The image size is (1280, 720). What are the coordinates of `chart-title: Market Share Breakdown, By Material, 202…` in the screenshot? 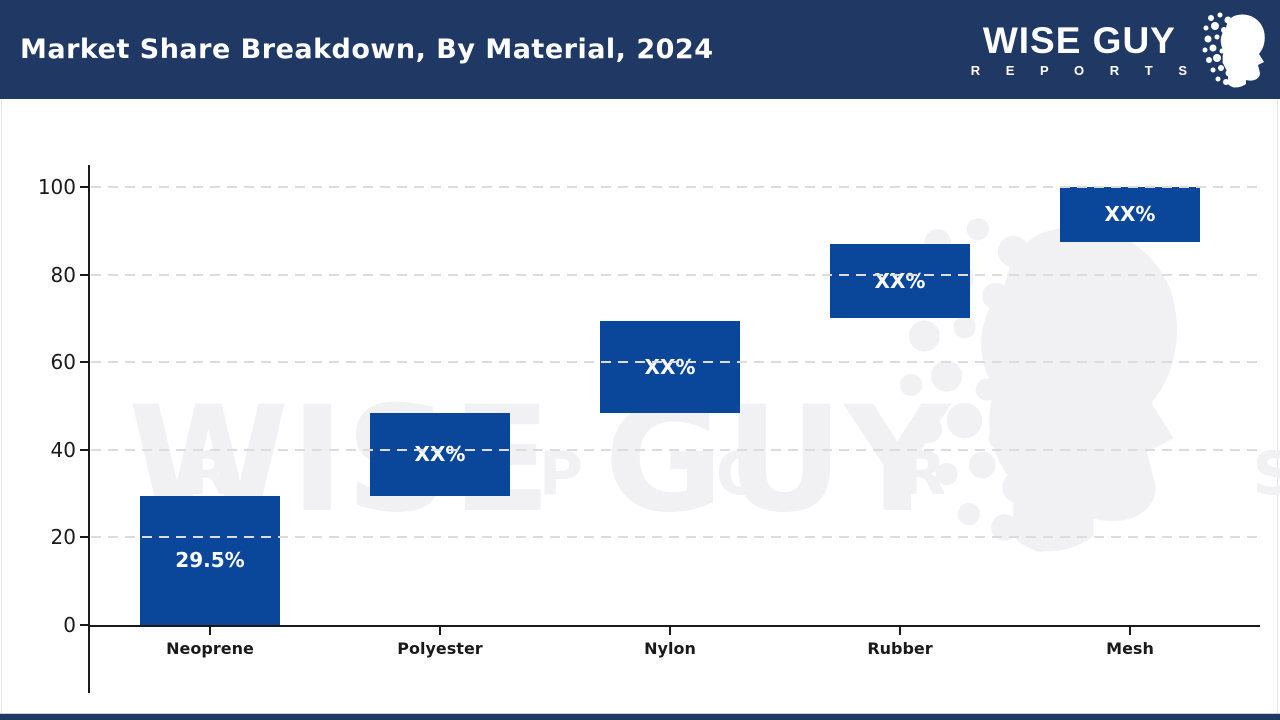 It's located at (367, 49).